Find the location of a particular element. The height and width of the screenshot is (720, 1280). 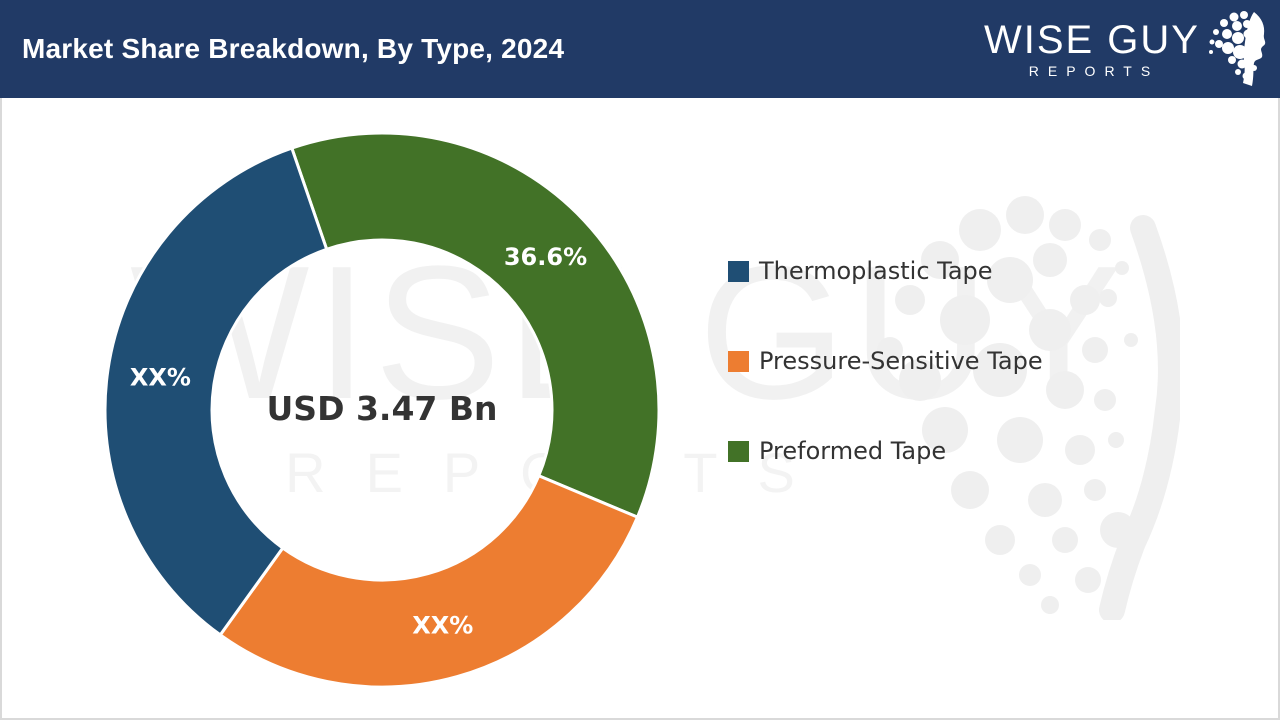

chart-center-value: USD 3.47 Bn is located at coordinates (382, 408).